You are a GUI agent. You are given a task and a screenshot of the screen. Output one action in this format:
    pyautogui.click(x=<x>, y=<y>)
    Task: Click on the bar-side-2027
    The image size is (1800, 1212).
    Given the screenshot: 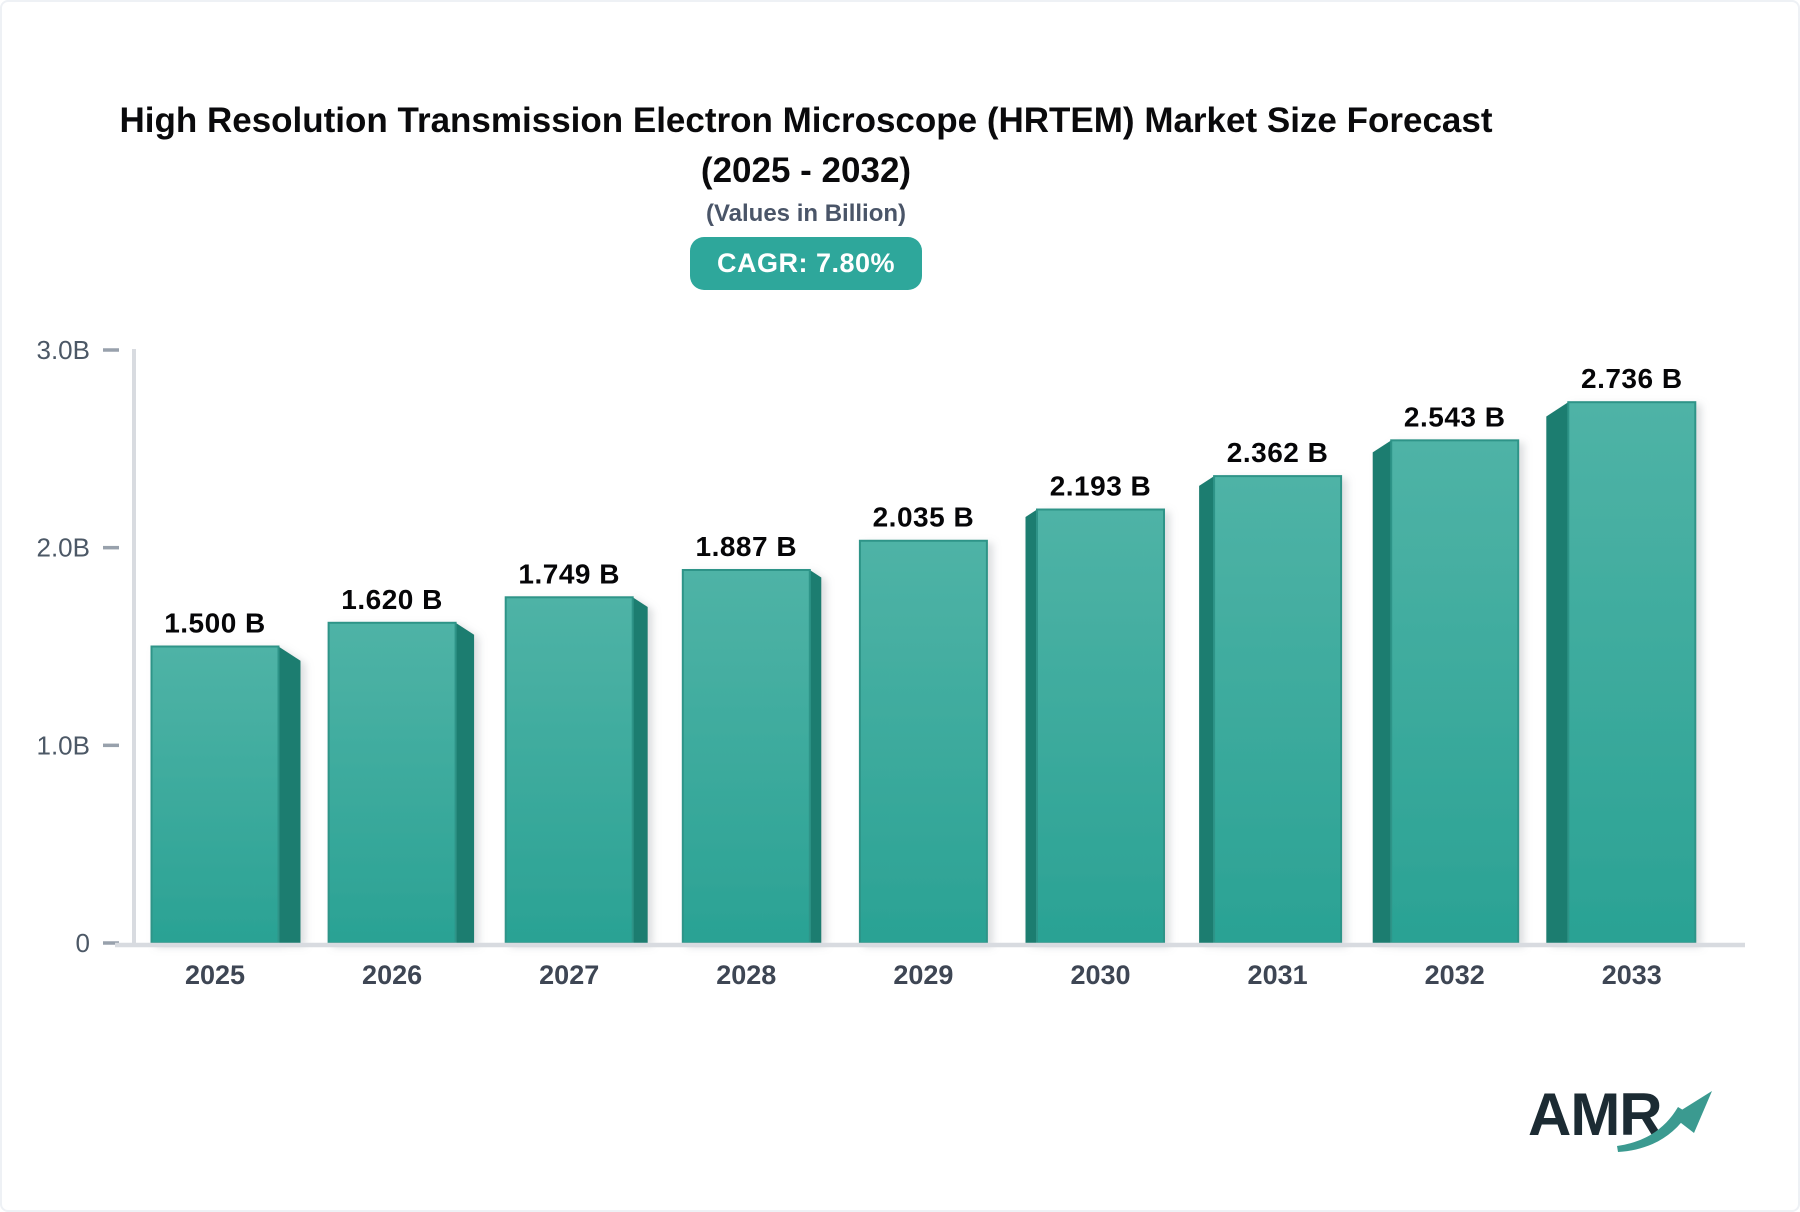 What is the action you would take?
    pyautogui.click(x=640, y=770)
    